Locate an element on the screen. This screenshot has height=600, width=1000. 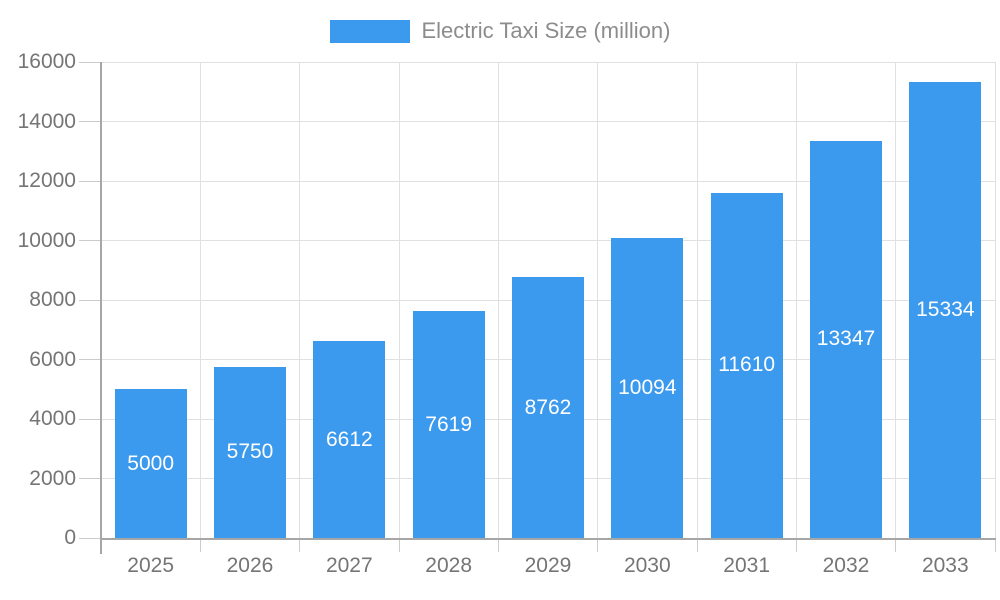
bar: 5750 is located at coordinates (250, 452).